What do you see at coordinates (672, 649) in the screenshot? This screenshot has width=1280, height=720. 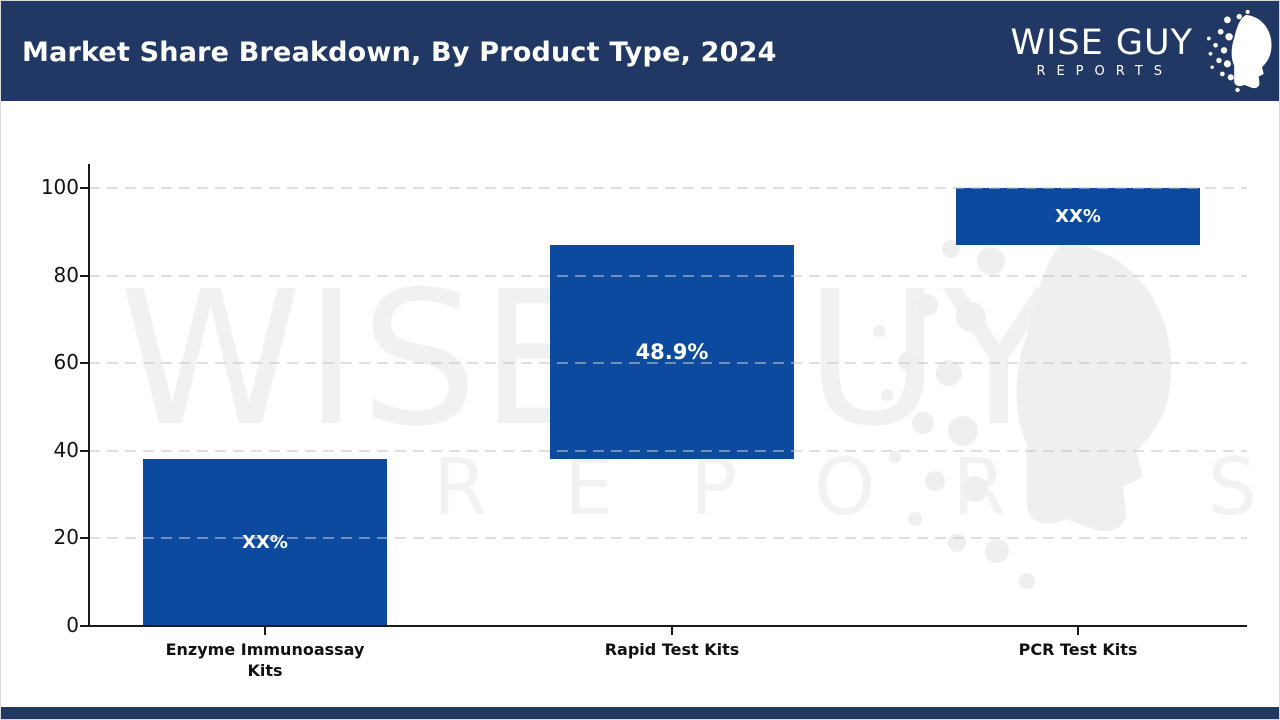 I see `category-label: Rapid Test Kits` at bounding box center [672, 649].